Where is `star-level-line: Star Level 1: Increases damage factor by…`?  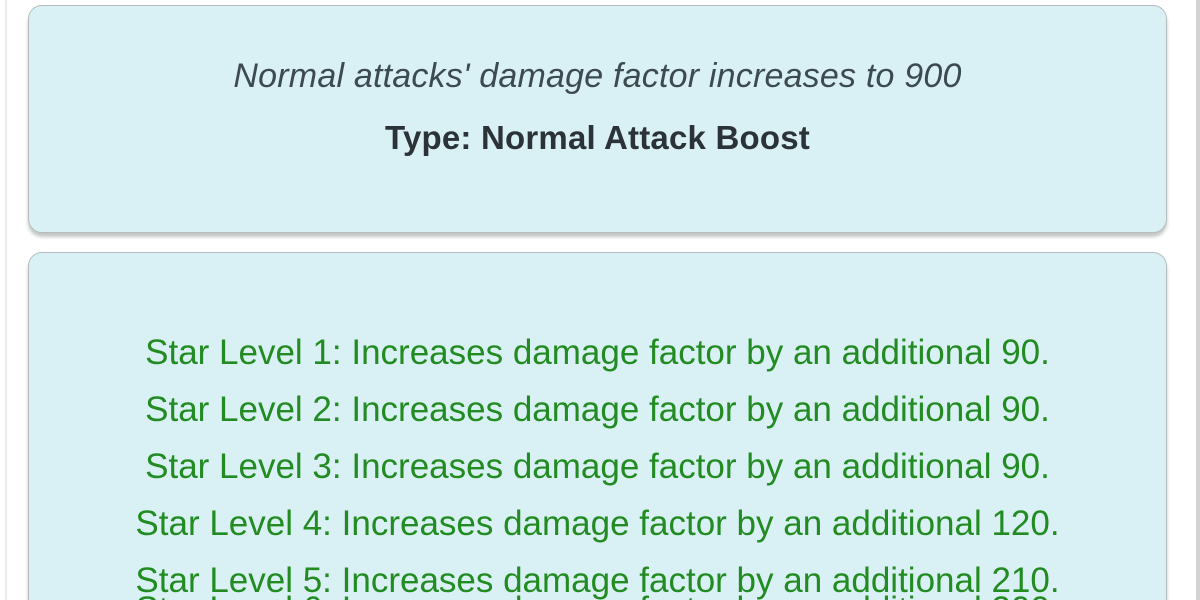
star-level-line: Star Level 1: Increases damage factor by… is located at coordinates (597, 352).